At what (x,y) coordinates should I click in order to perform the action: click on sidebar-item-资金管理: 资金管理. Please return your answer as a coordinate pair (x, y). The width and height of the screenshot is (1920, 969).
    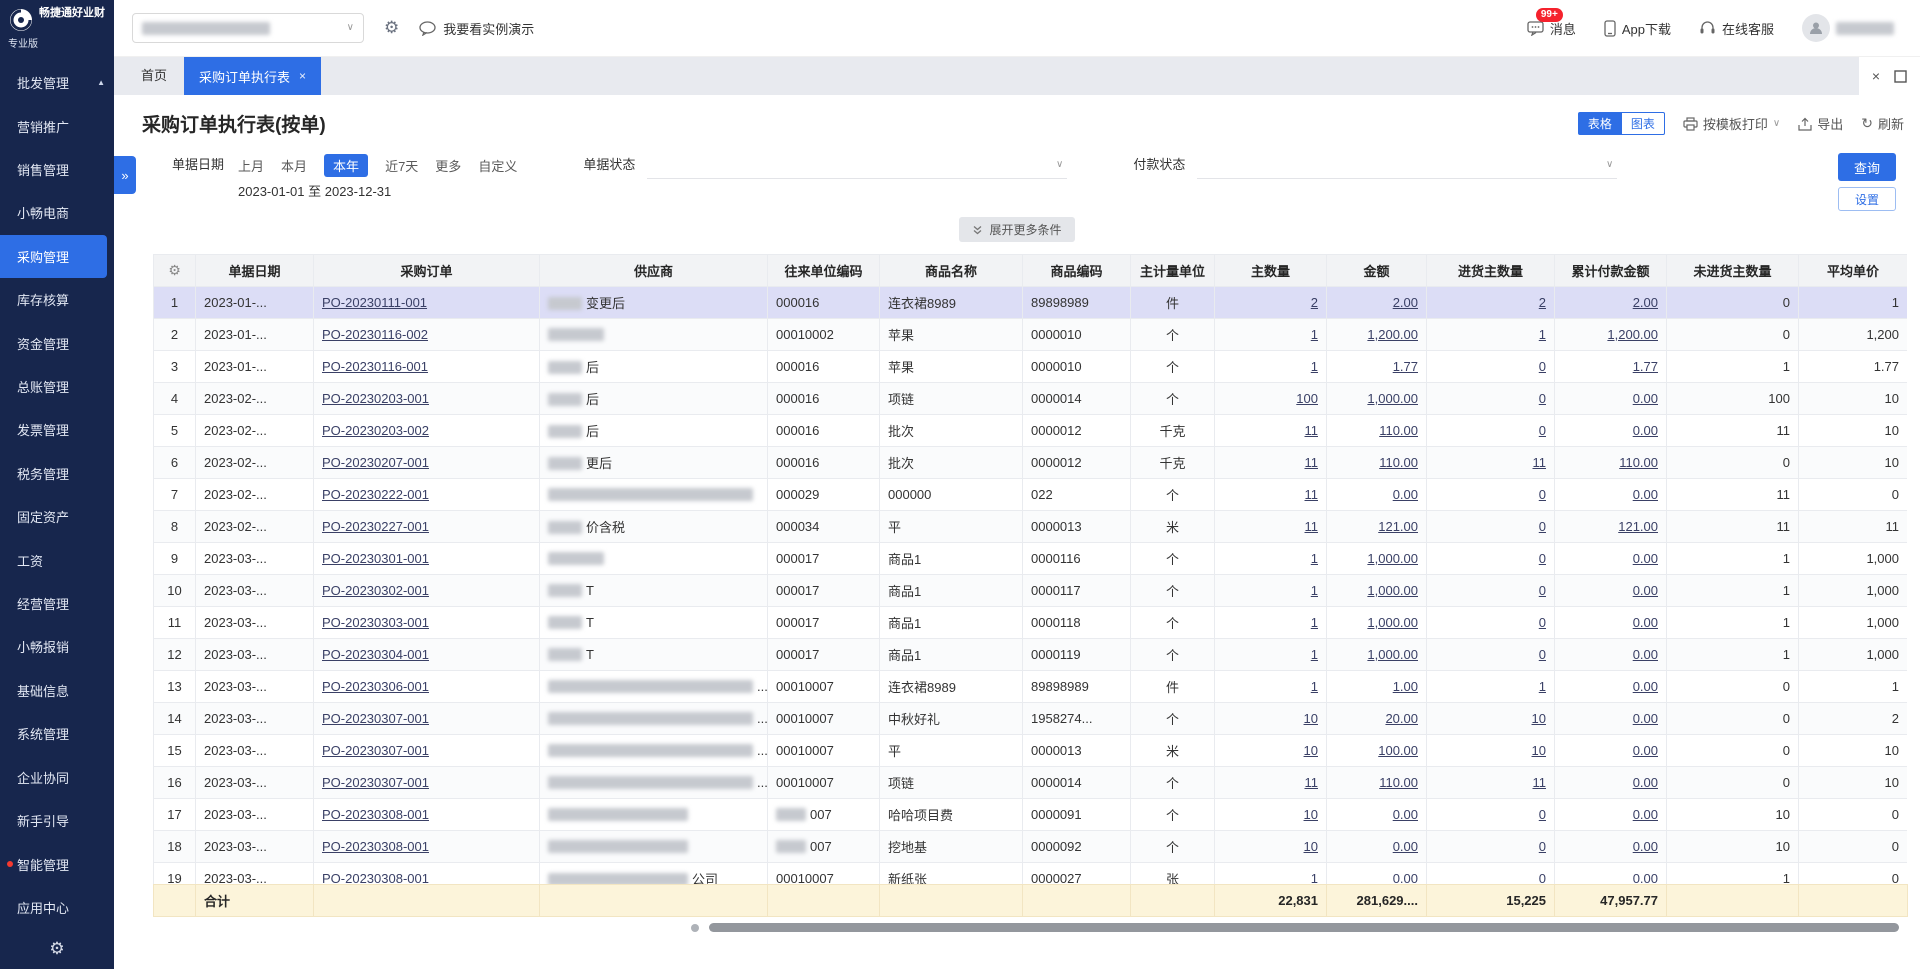
    Looking at the image, I should click on (57, 342).